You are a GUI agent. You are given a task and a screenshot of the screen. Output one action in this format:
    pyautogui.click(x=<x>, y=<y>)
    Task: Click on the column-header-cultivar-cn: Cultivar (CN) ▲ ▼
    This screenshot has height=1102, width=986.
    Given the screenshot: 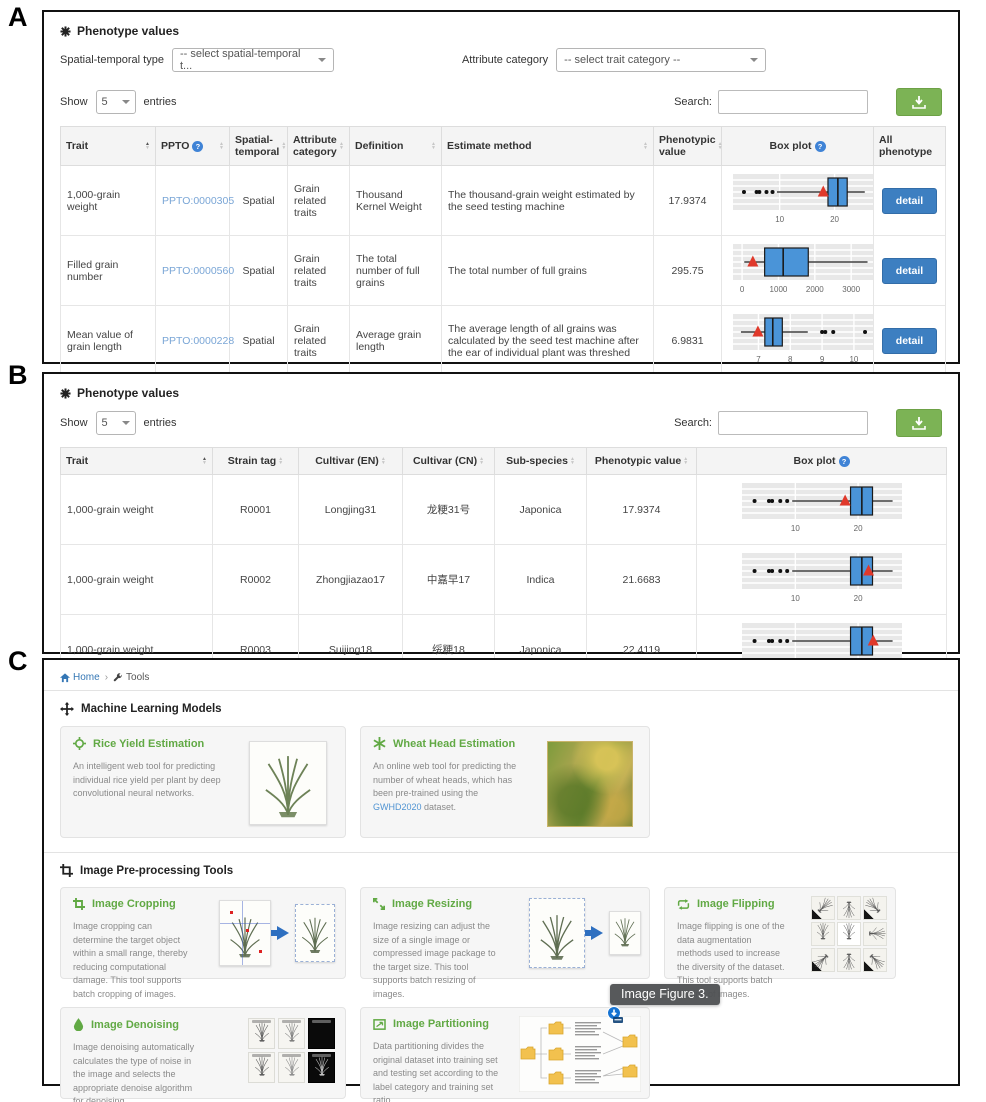 What is the action you would take?
    pyautogui.click(x=448, y=461)
    